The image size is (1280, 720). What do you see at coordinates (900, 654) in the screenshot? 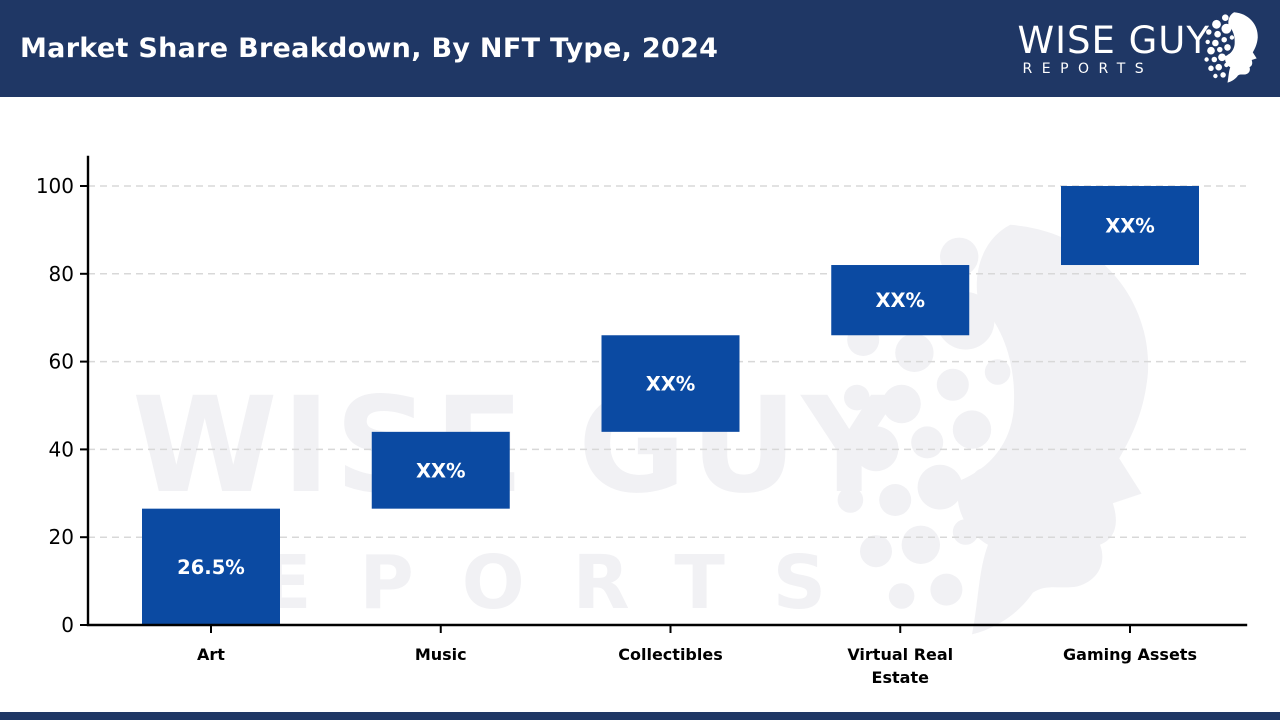
I see `category-label: Virtual Real` at bounding box center [900, 654].